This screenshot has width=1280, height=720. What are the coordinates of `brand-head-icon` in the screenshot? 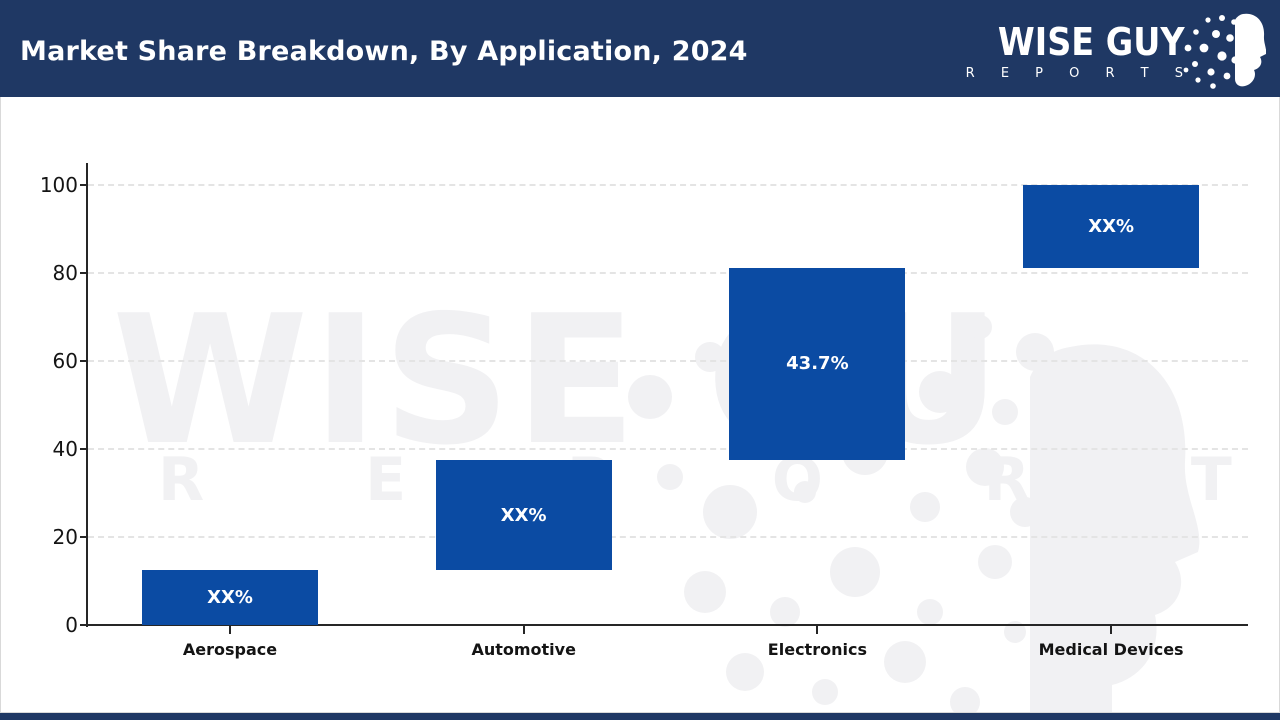 It's located at (1224, 51).